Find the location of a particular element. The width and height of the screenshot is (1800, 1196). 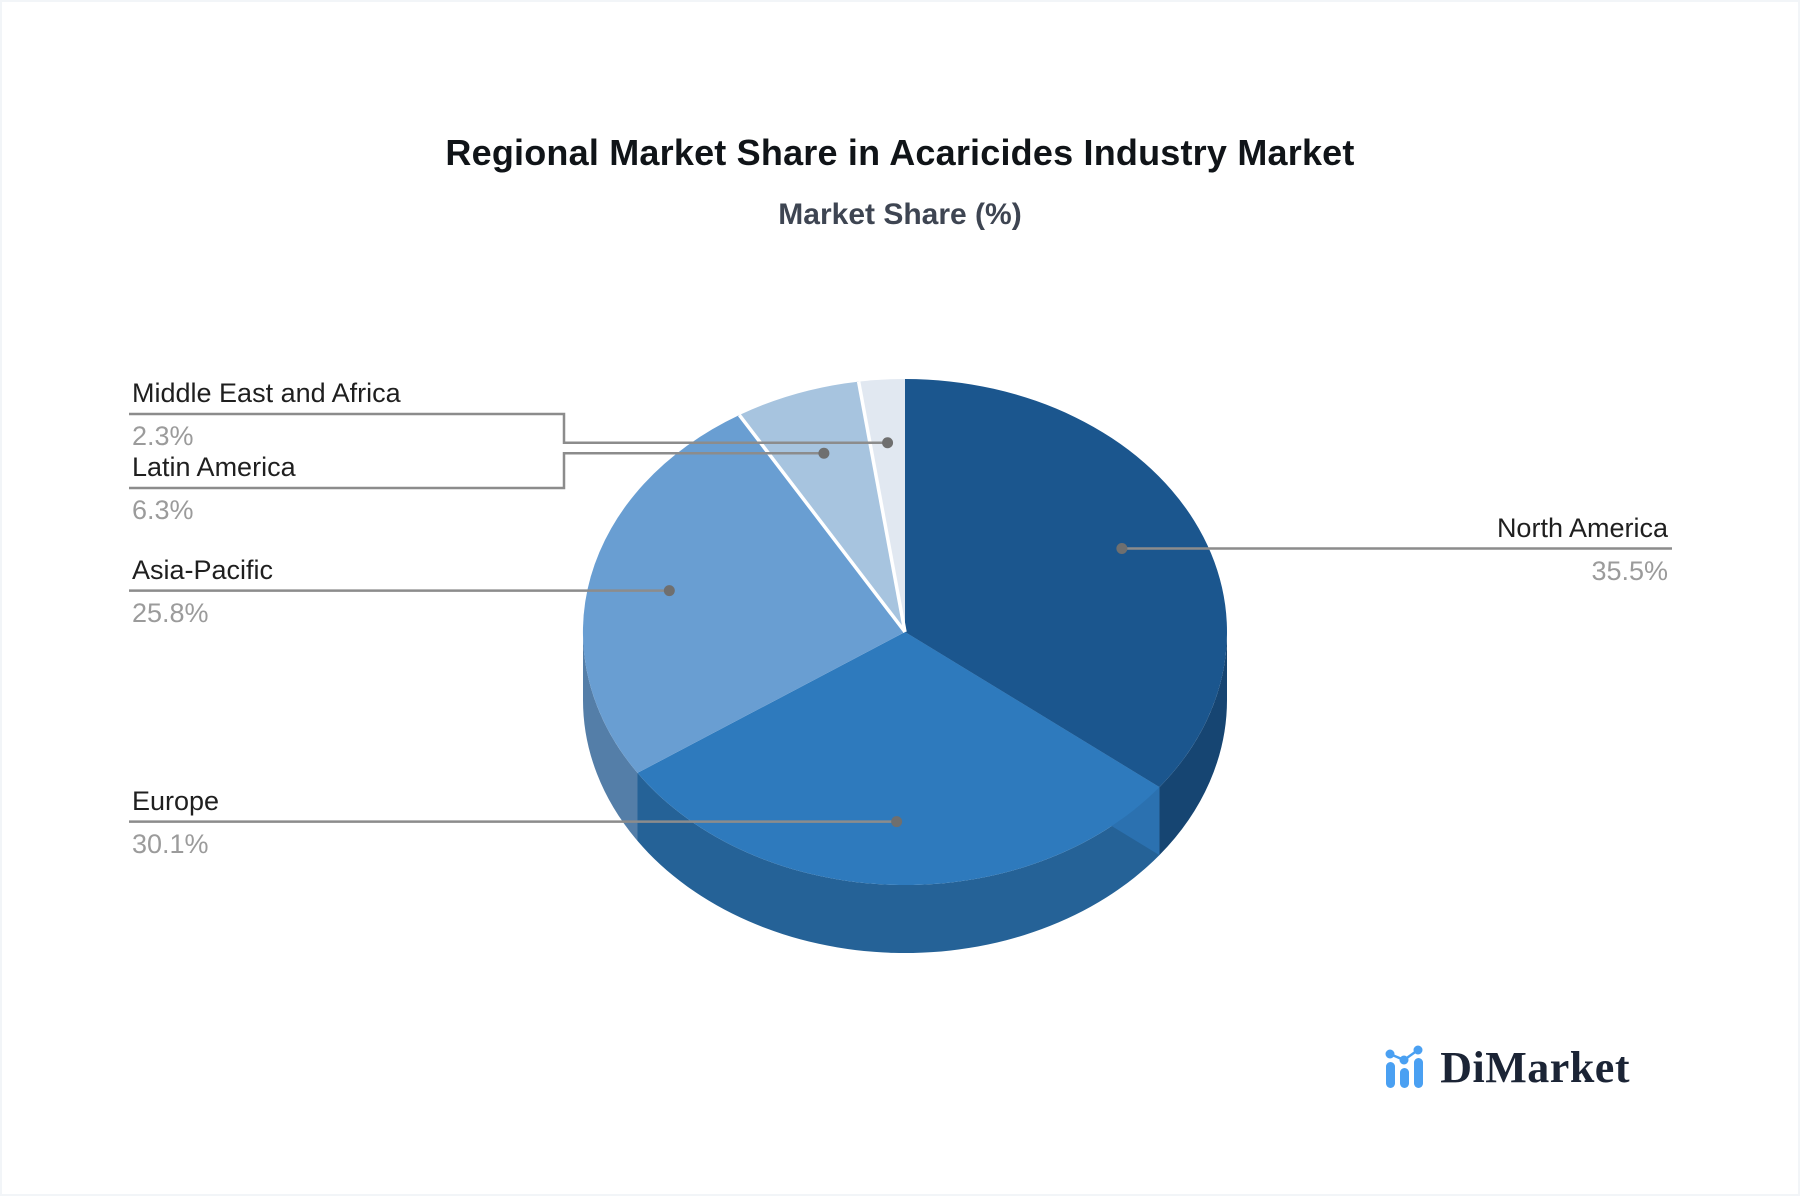

slice-label-middle-east-and-africa: Middle East and Africa is located at coordinates (266, 393).